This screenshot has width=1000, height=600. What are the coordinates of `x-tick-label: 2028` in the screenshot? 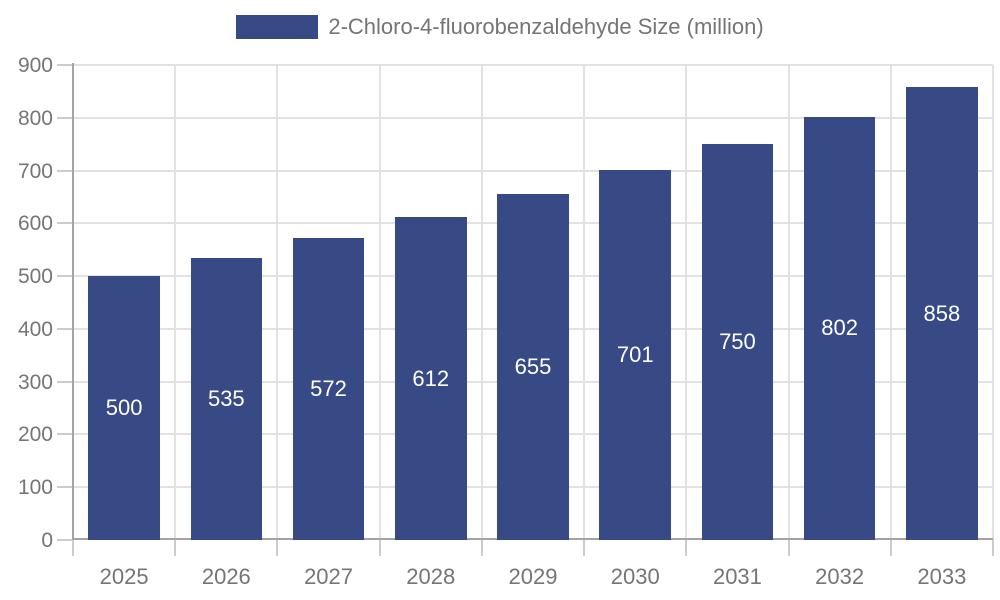 It's located at (431, 576).